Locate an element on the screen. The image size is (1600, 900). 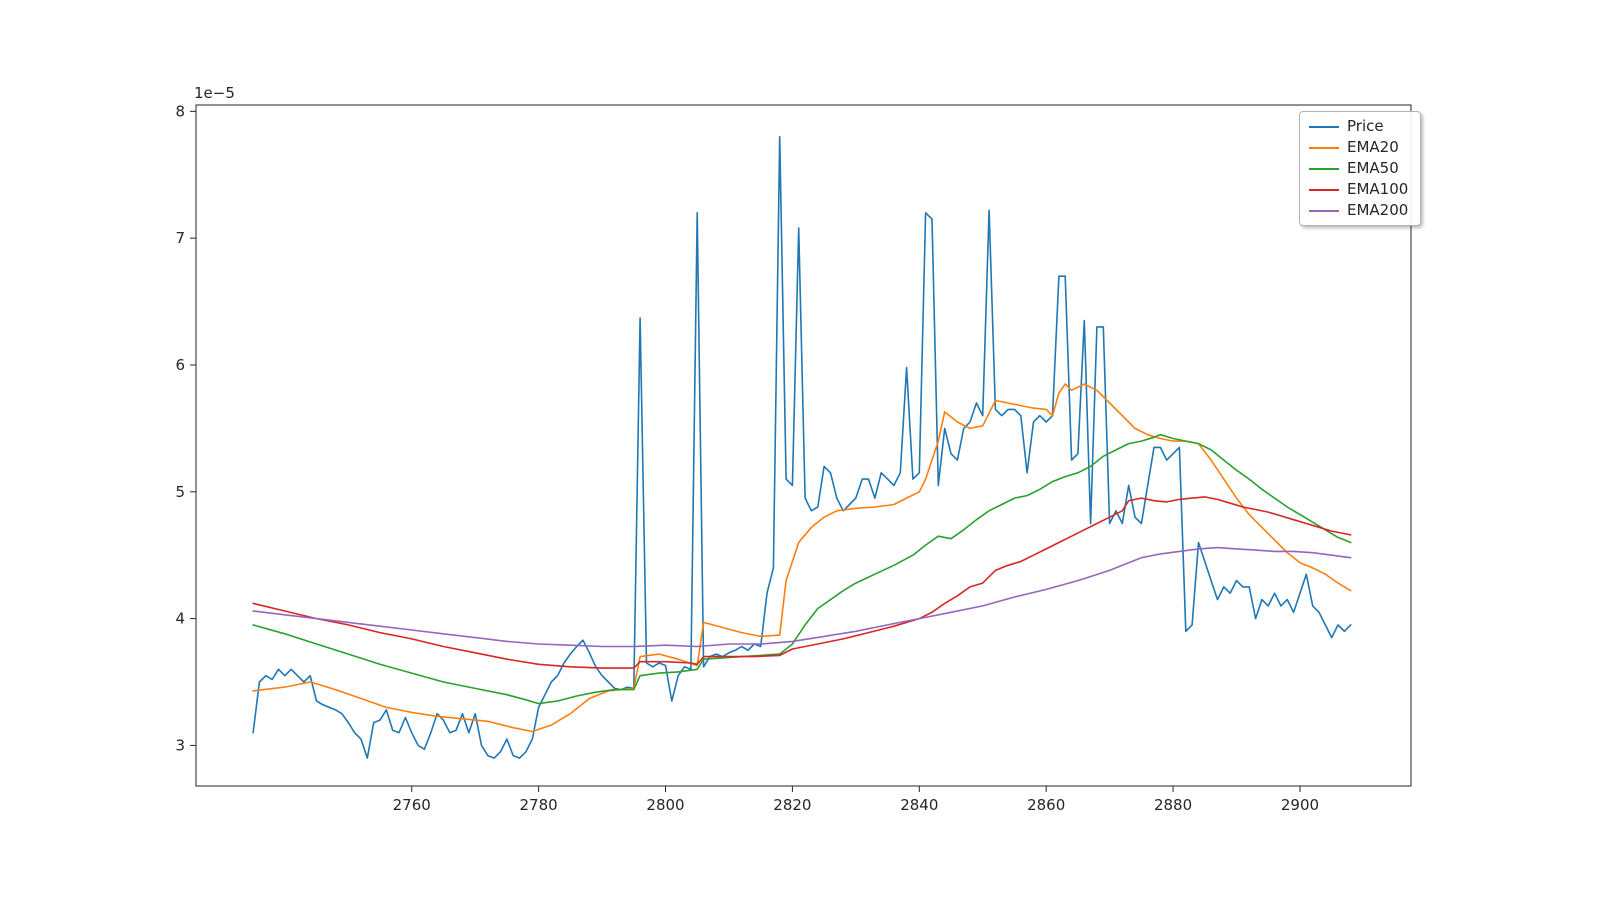
legend-entry-ema100: EMA100 is located at coordinates (1358, 189).